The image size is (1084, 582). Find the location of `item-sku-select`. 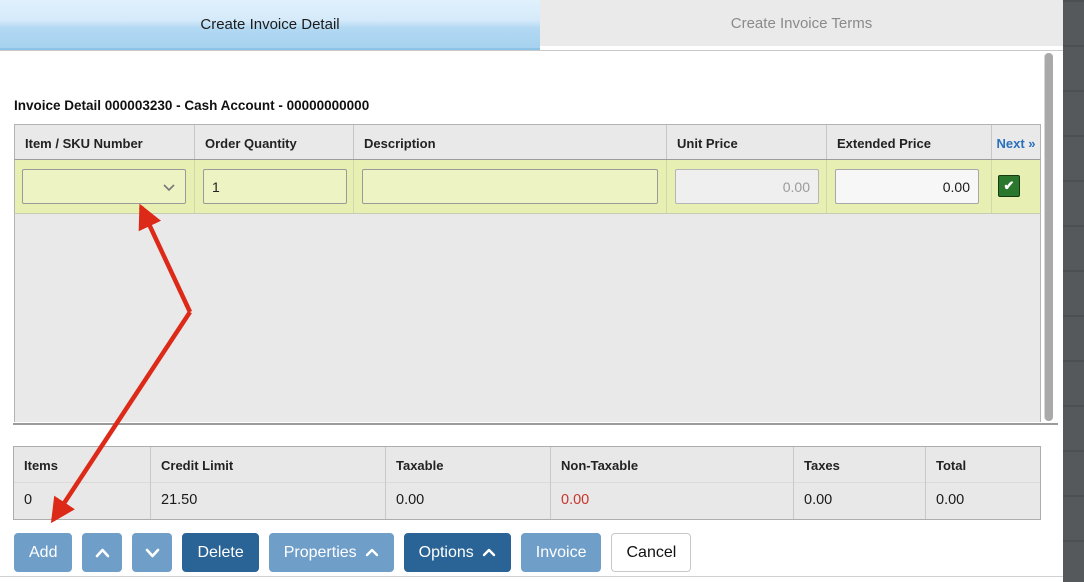

item-sku-select is located at coordinates (104, 186).